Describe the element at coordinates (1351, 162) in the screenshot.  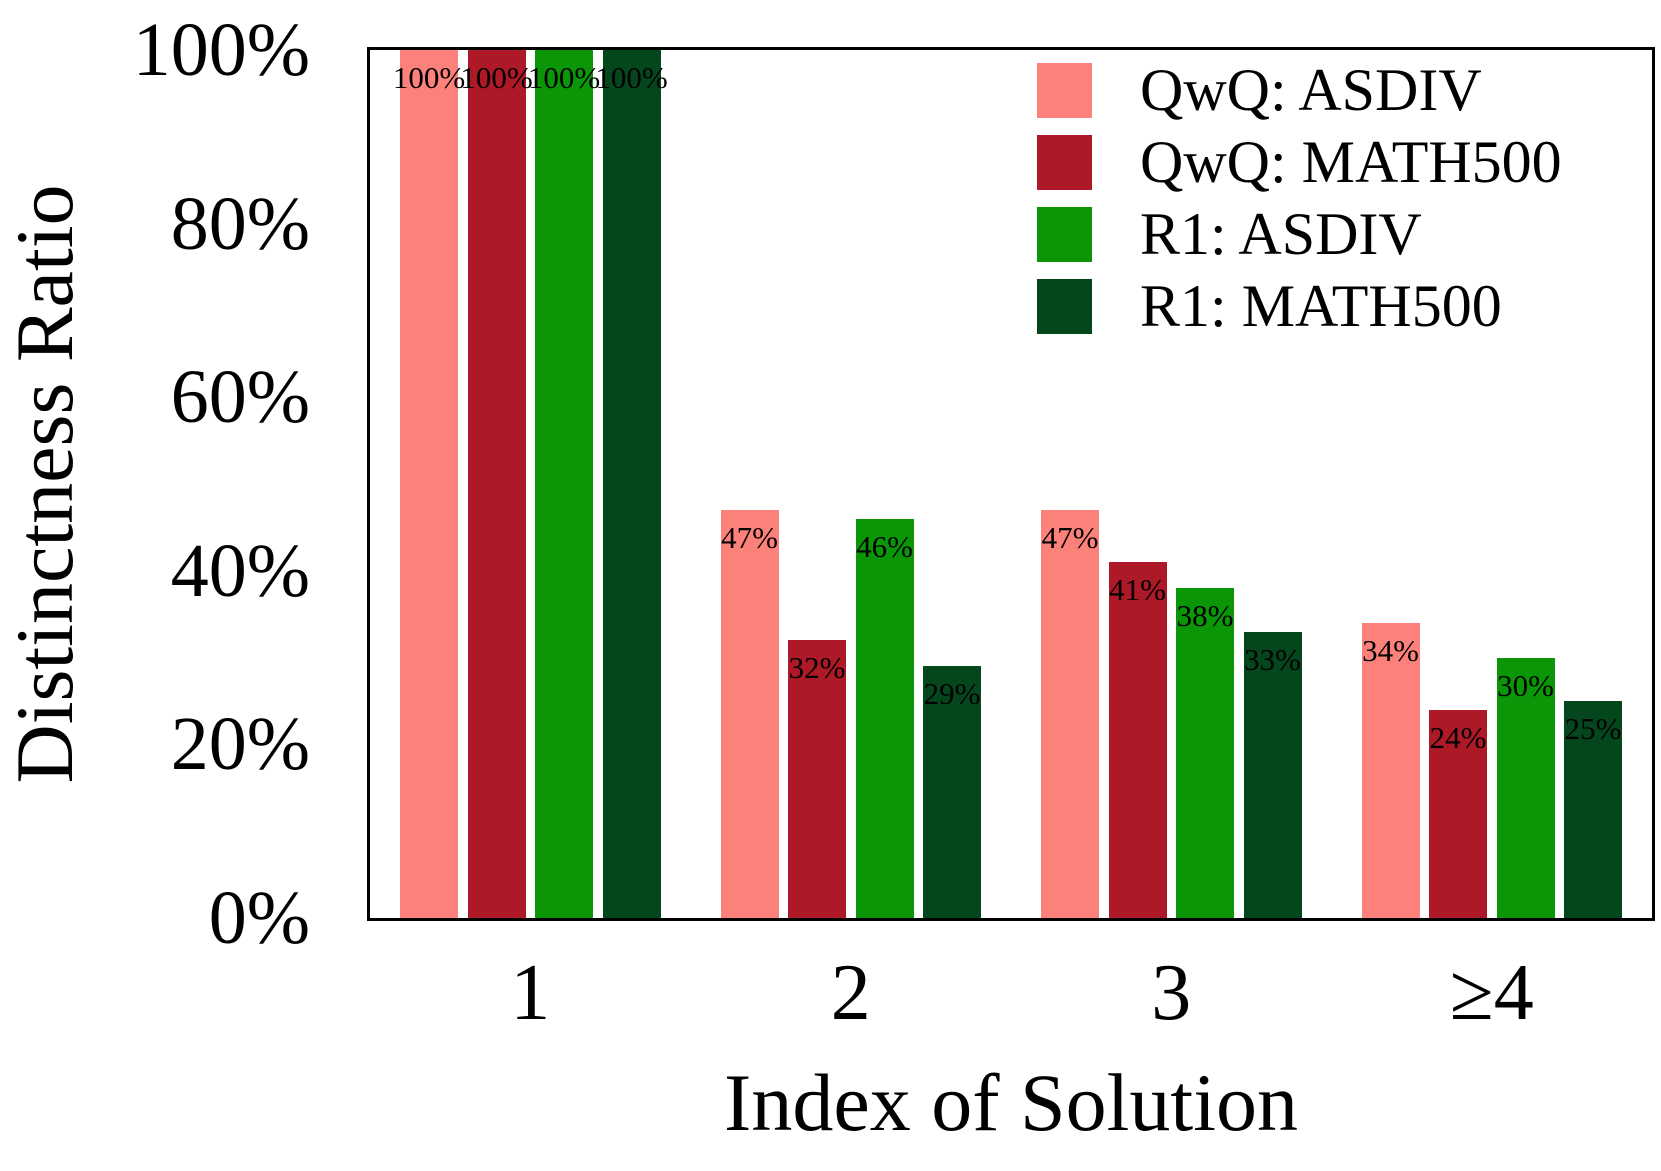
I see `legend-label: QwQ: MATH500` at that location.